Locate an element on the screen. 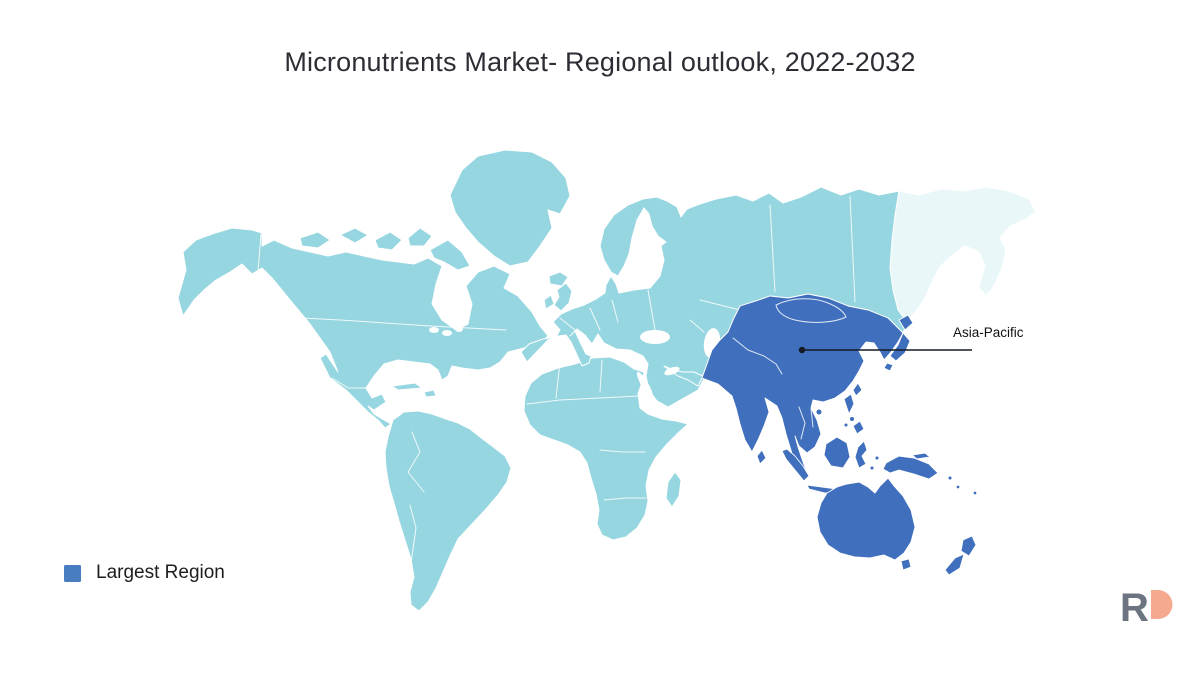  region-madagascar is located at coordinates (673, 489).